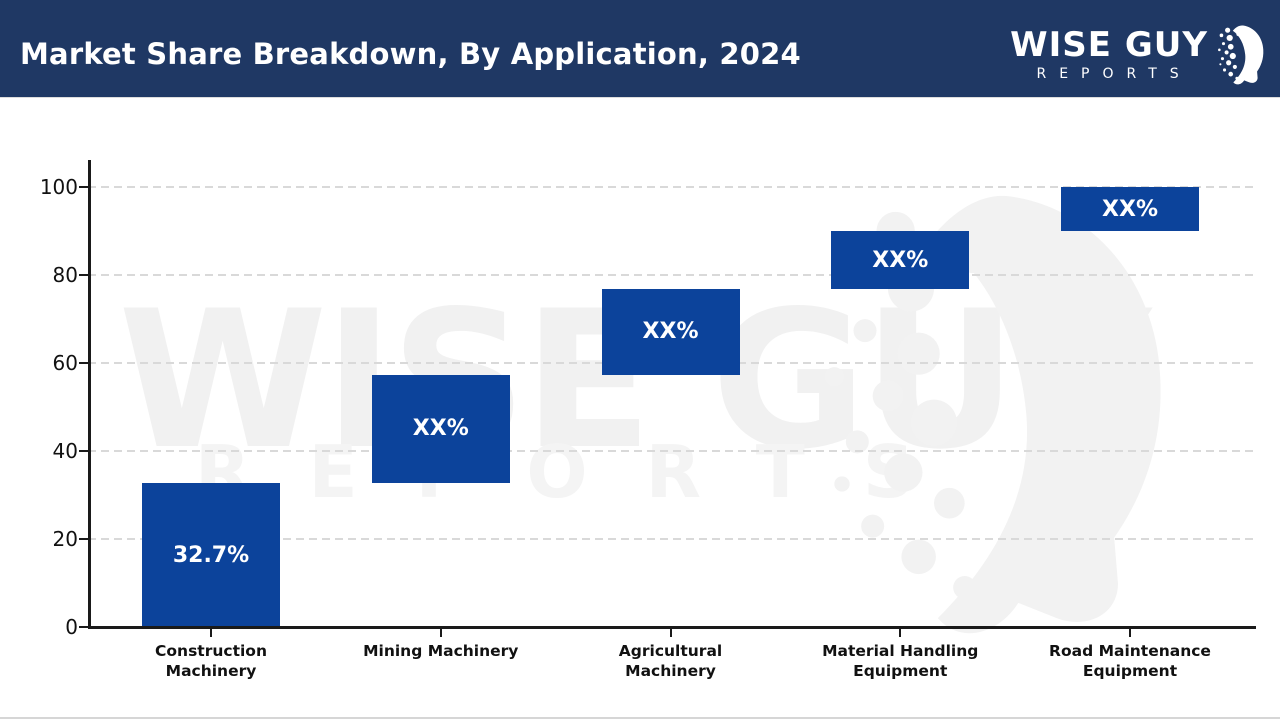 This screenshot has width=1280, height=720. Describe the element at coordinates (1114, 73) in the screenshot. I see `brand-subtitle: REPORTS` at that location.